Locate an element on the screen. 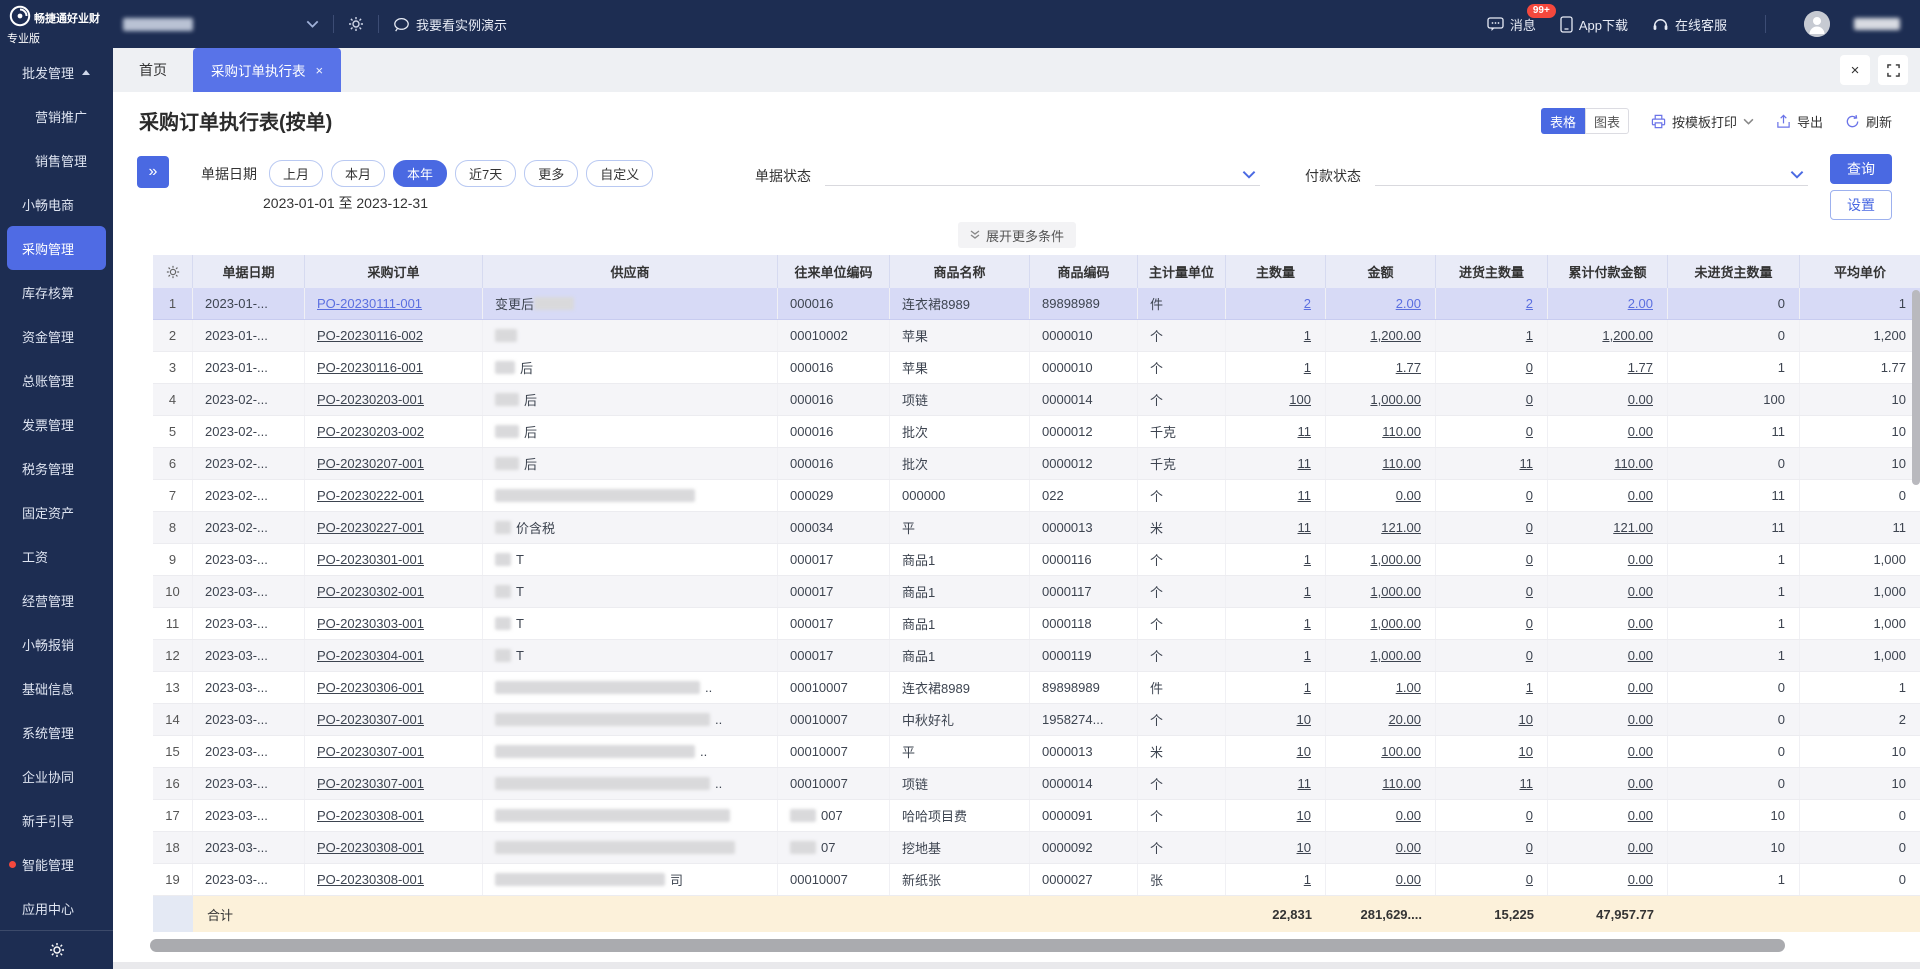 This screenshot has width=1920, height=969. fullscreen-icon is located at coordinates (1893, 70).